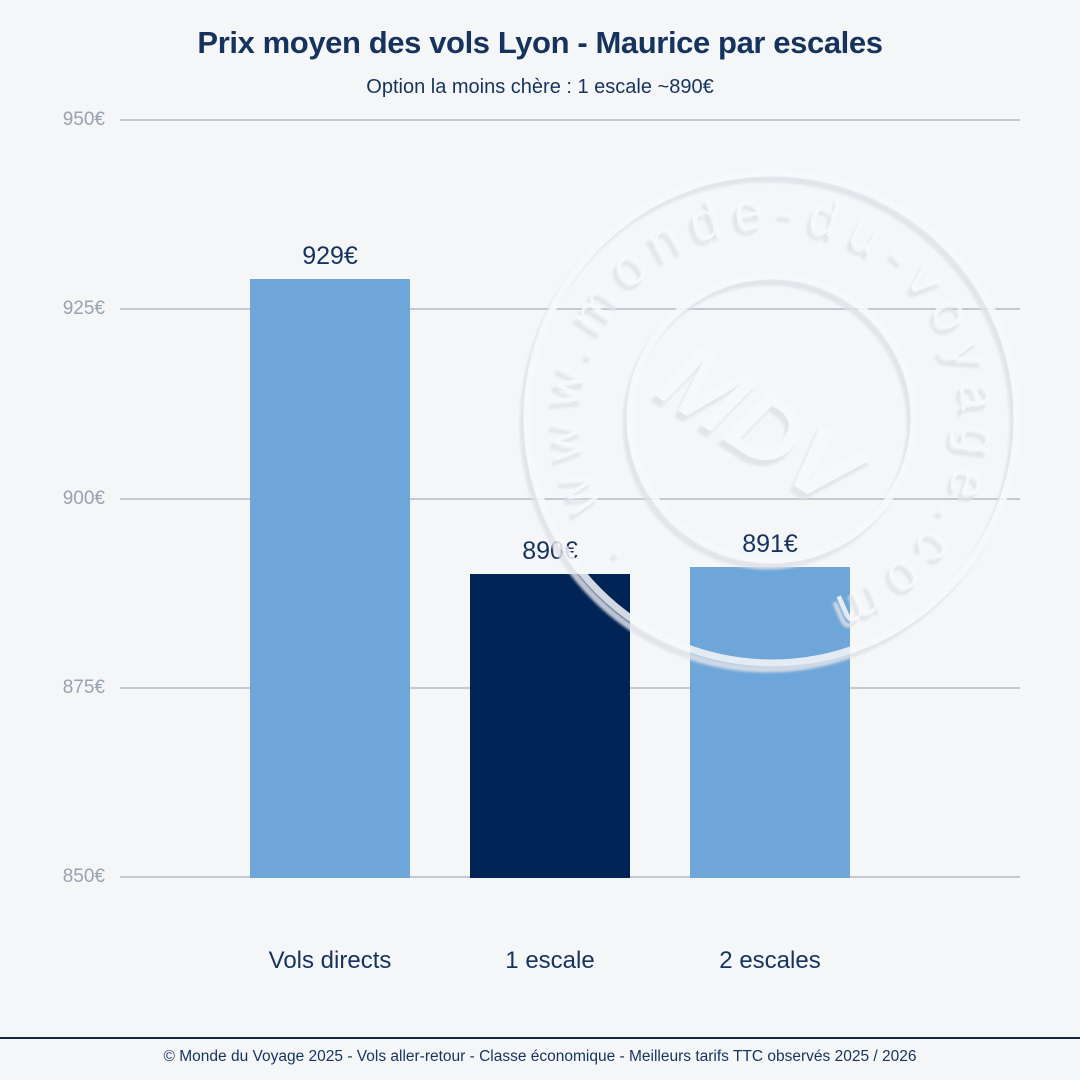 Image resolution: width=1080 pixels, height=1080 pixels. What do you see at coordinates (550, 726) in the screenshot?
I see `bar-1-escale` at bounding box center [550, 726].